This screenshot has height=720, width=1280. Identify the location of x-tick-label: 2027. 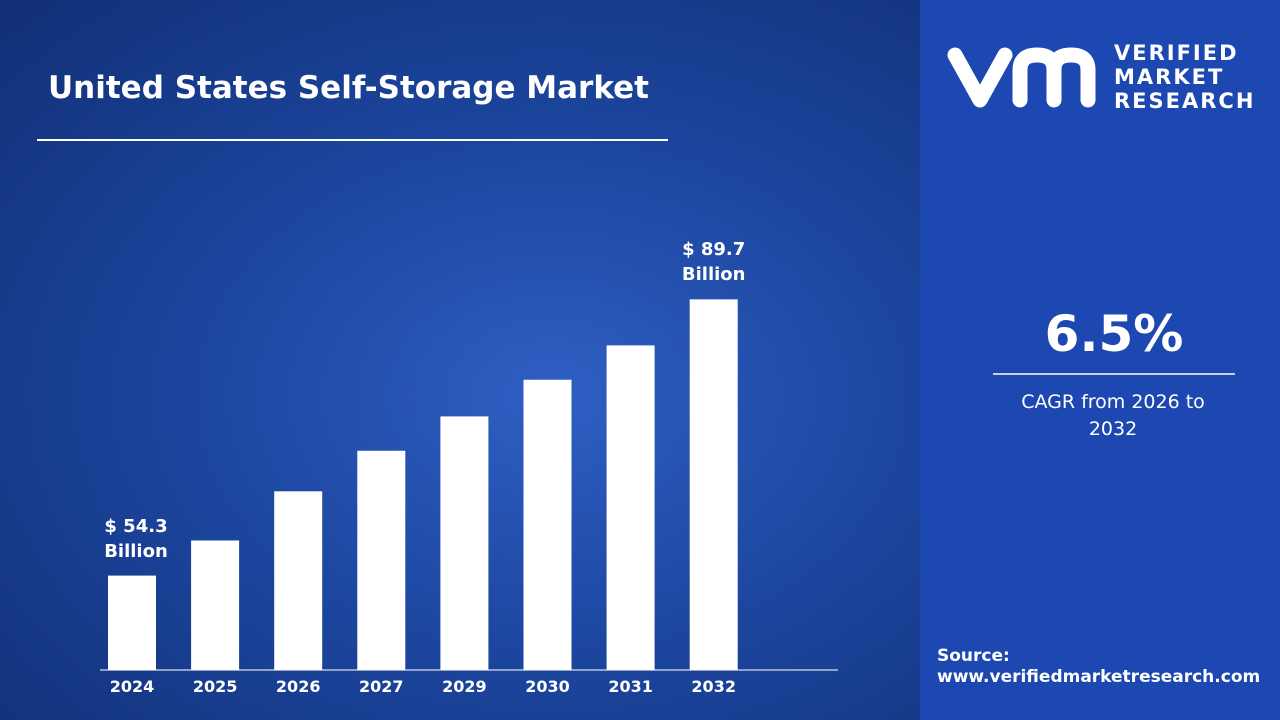
(381, 686).